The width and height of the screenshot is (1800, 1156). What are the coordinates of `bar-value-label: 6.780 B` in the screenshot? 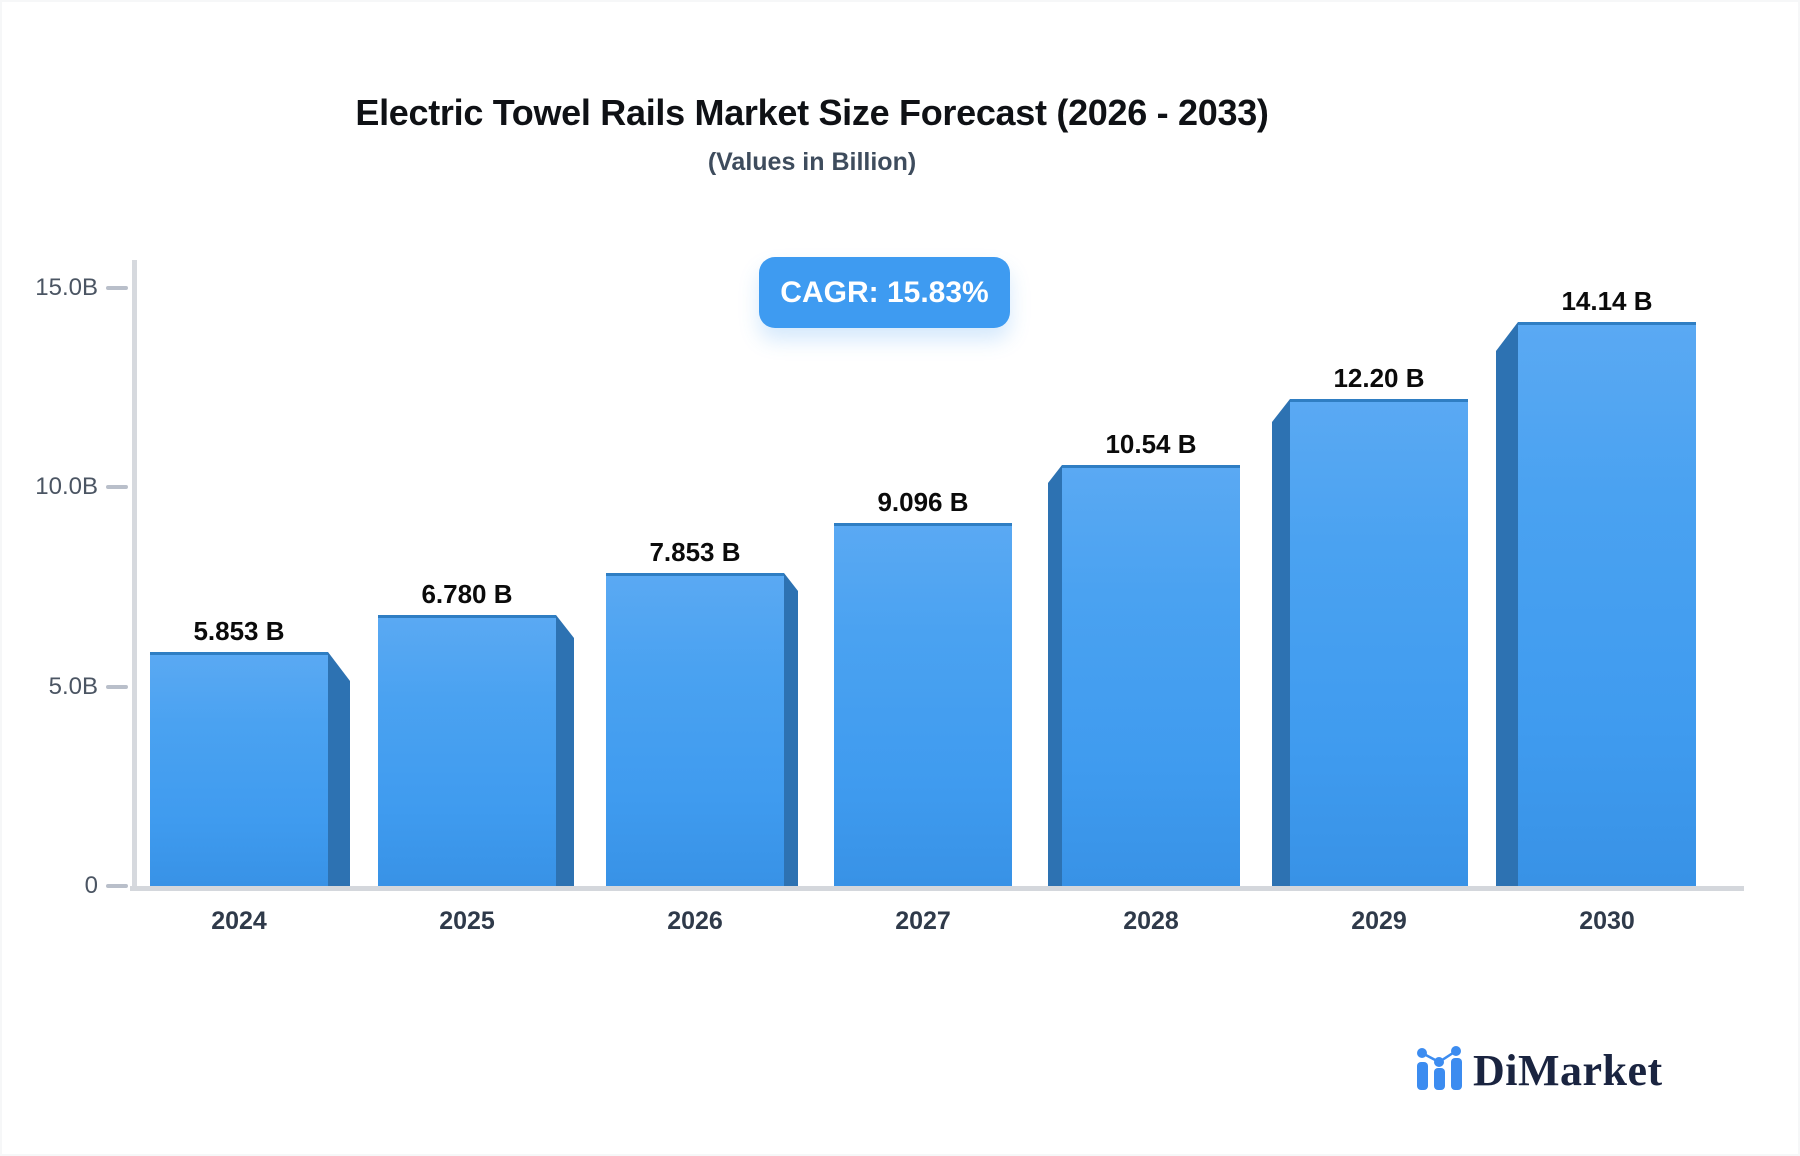 It's located at (467, 594).